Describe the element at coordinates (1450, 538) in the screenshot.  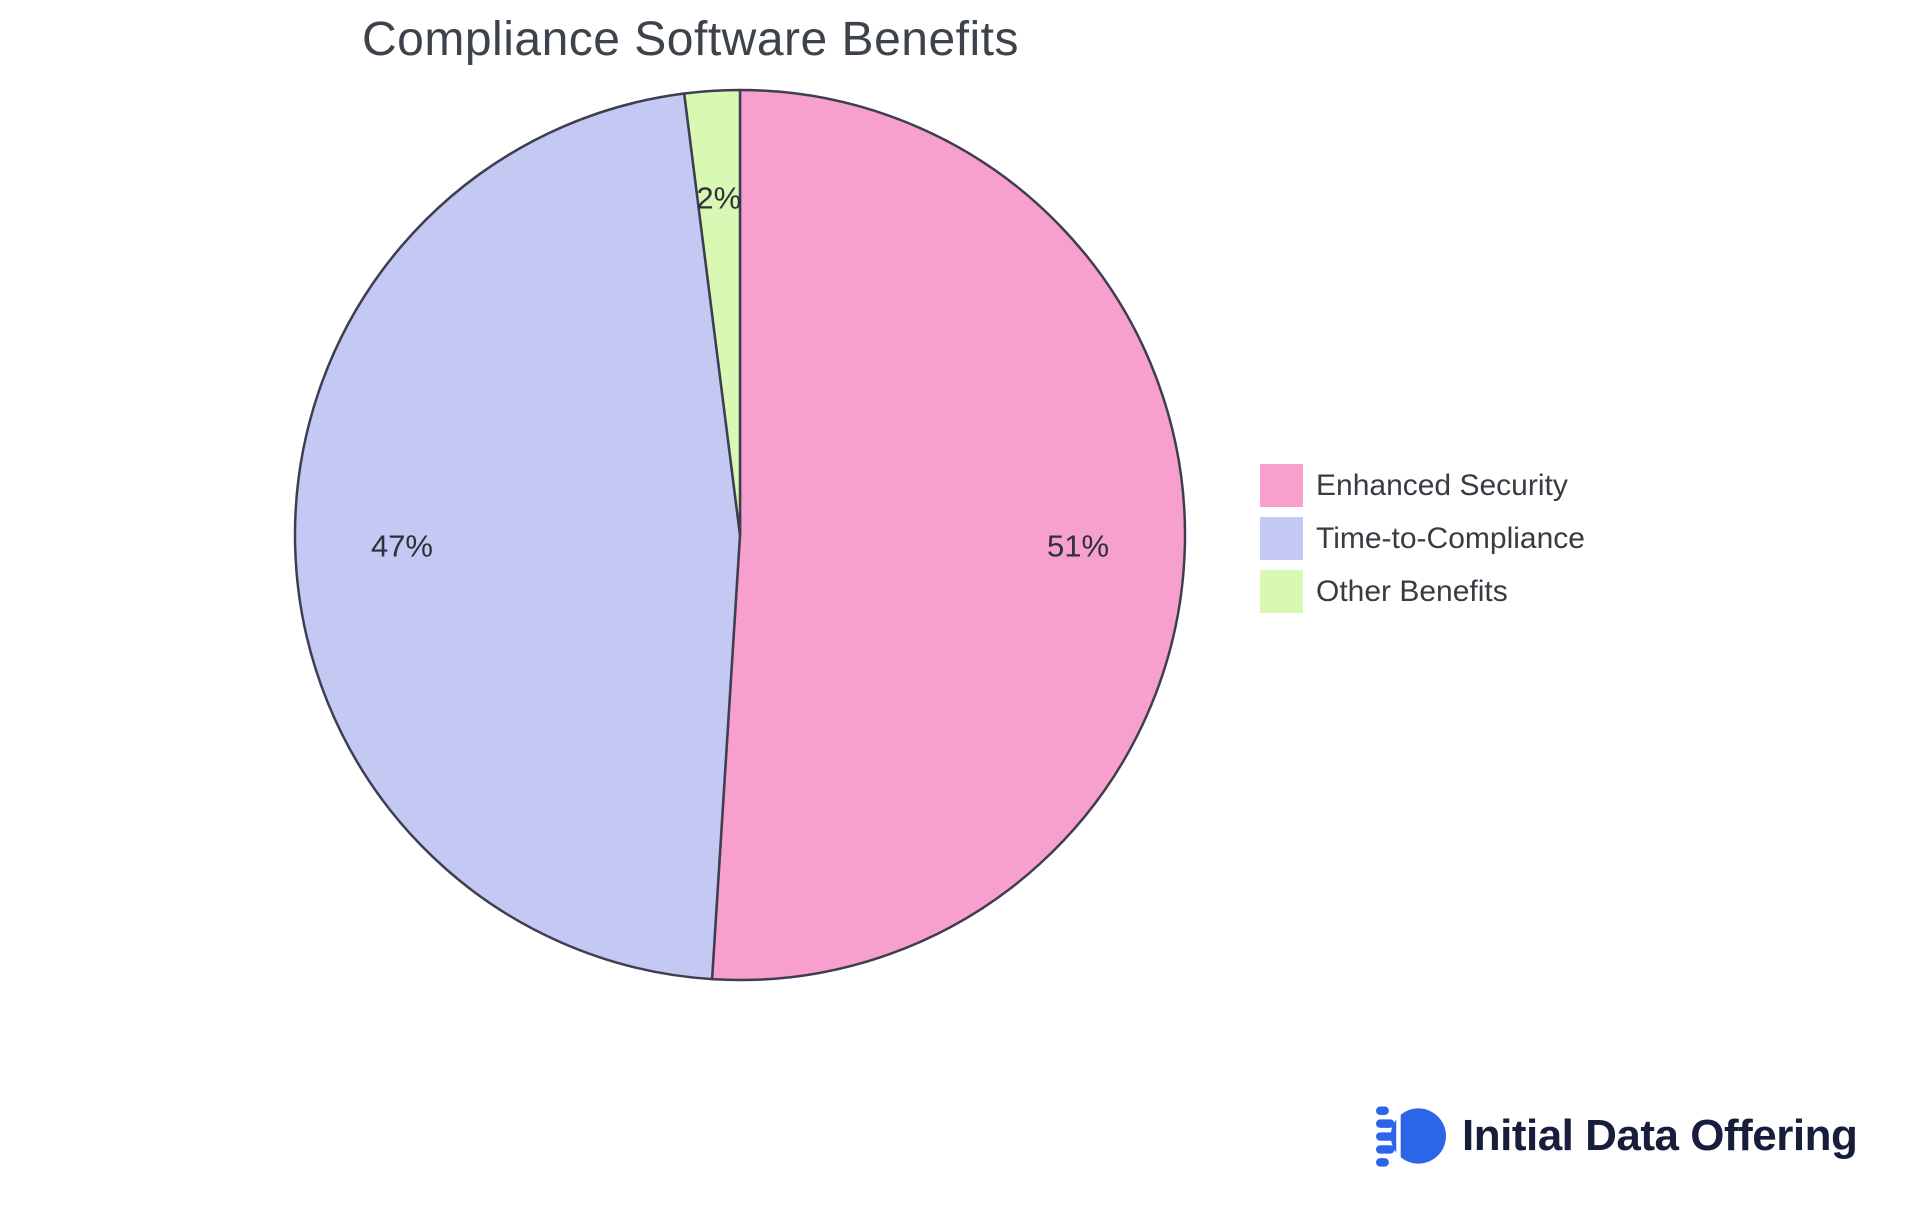
I see `legend-label: Time-to-Compliance` at that location.